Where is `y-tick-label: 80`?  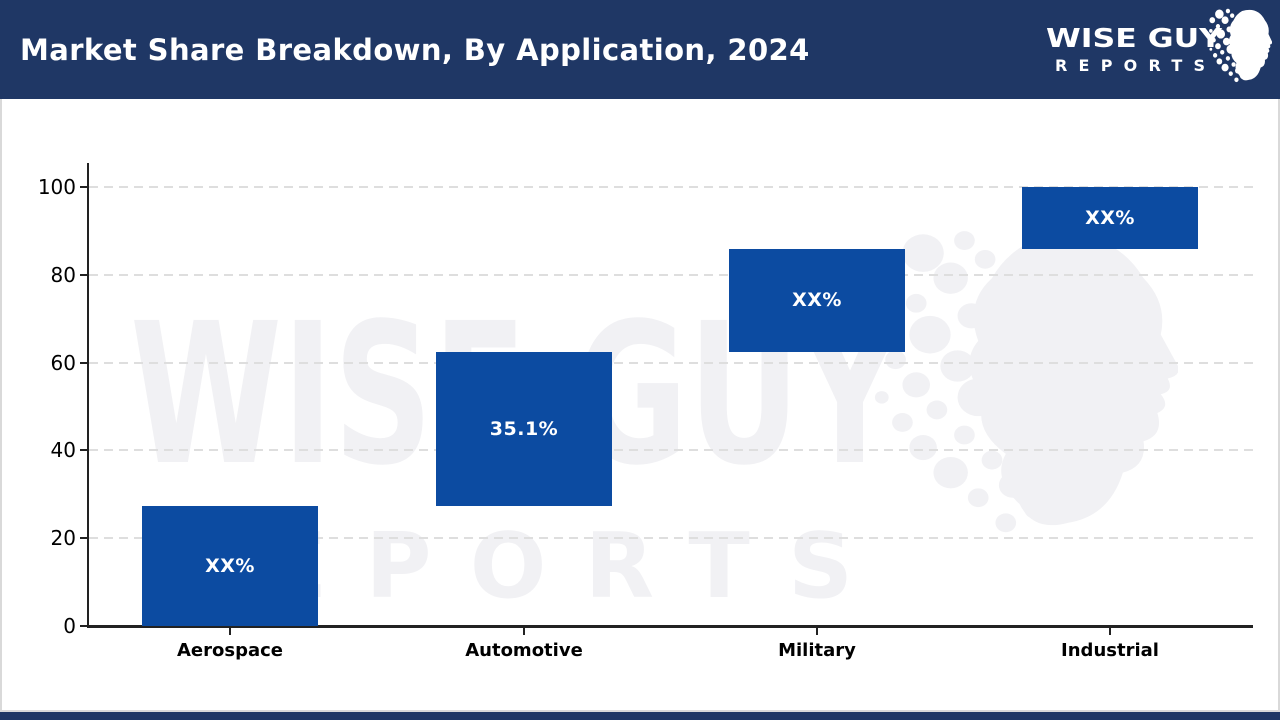 y-tick-label: 80 is located at coordinates (63, 274).